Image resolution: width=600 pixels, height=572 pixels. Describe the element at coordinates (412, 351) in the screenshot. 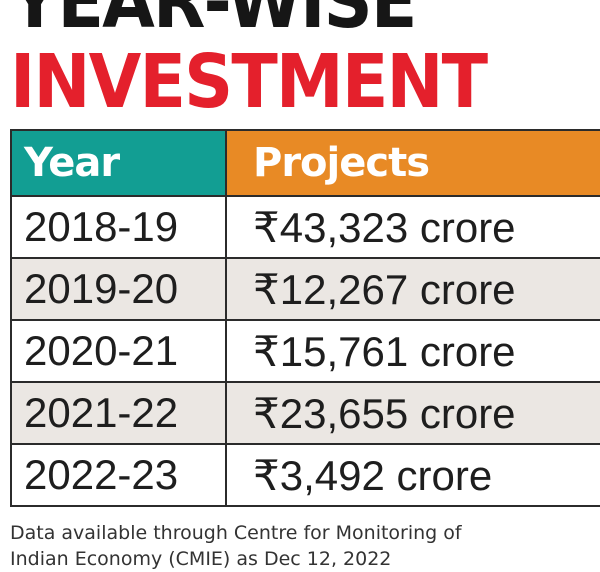

I see `cell-projects: ₹15,761 crore` at that location.